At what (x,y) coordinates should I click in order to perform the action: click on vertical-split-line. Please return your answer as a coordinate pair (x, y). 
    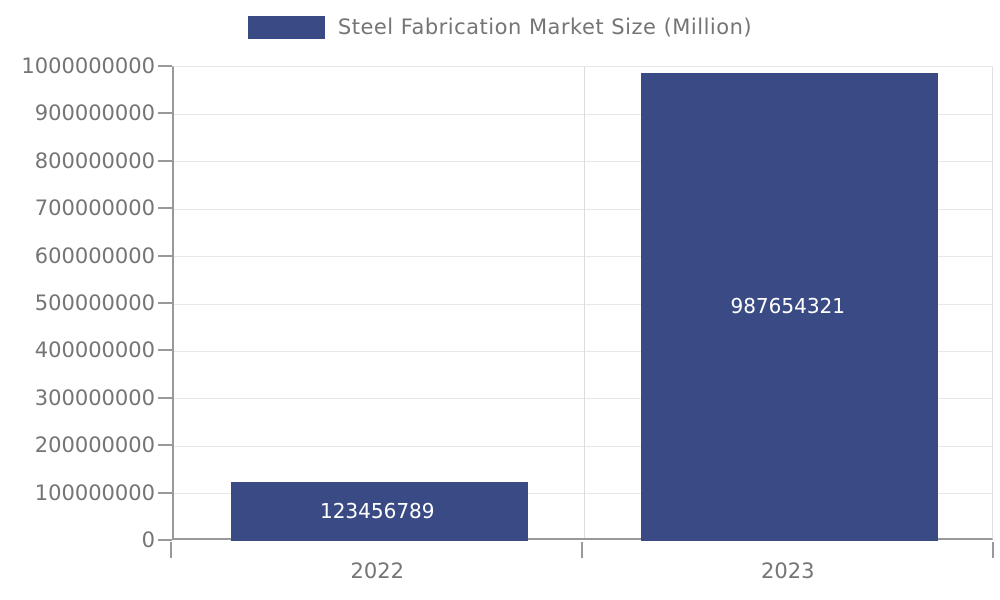
    Looking at the image, I should click on (584, 302).